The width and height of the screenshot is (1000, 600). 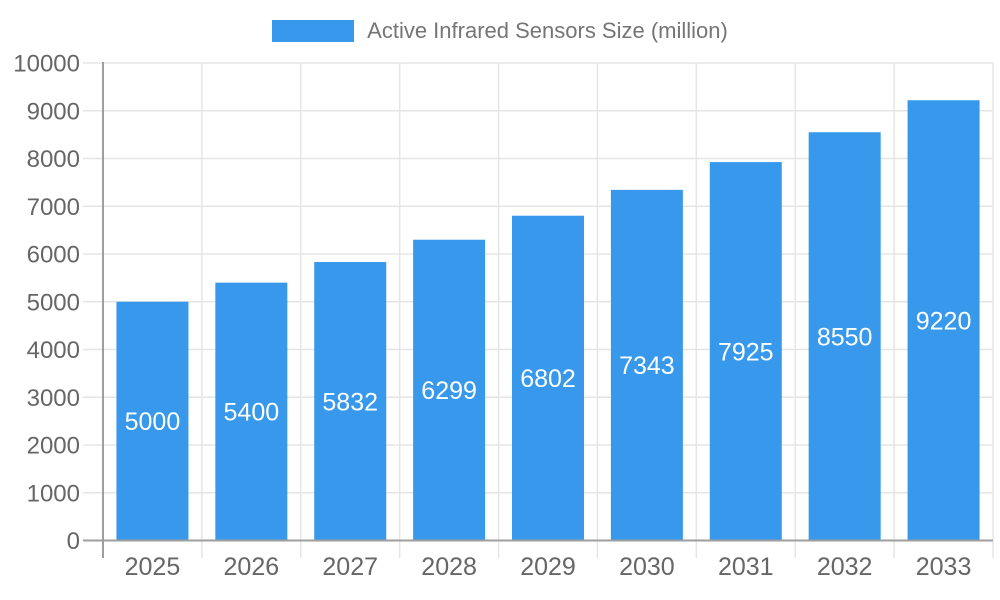 I want to click on bar-2032, so click(x=844, y=336).